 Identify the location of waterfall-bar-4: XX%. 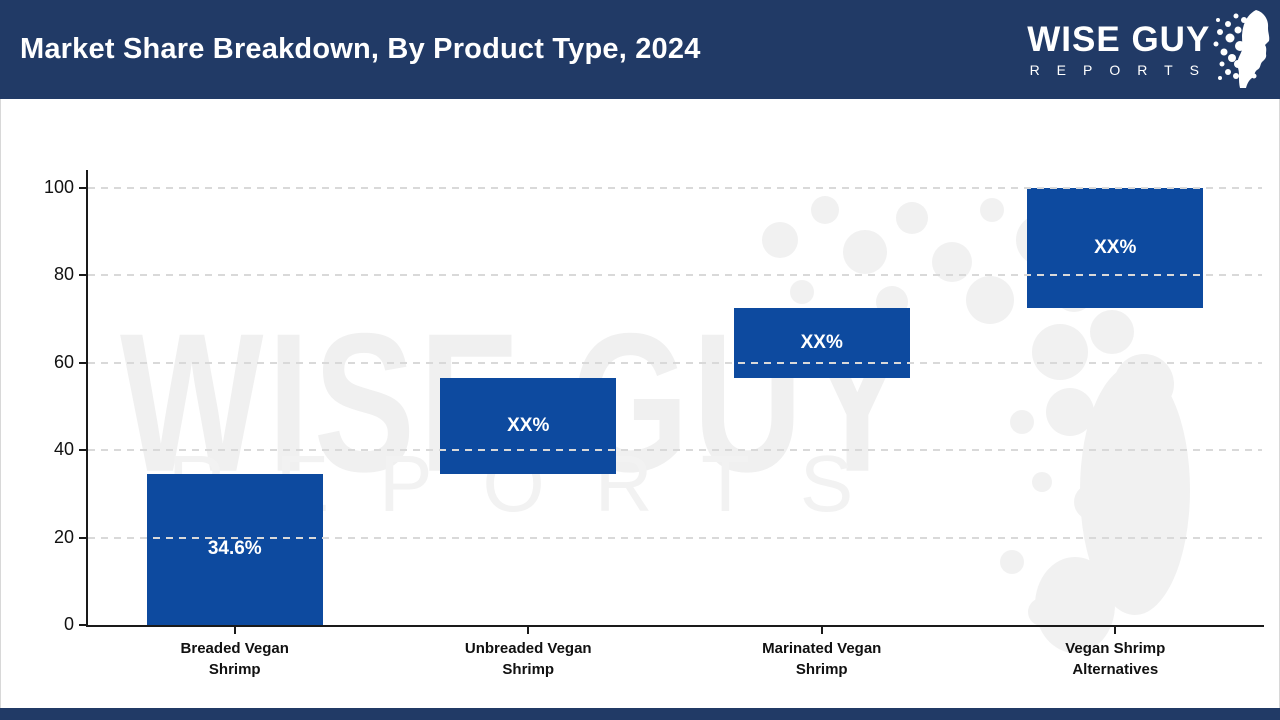
(1115, 247).